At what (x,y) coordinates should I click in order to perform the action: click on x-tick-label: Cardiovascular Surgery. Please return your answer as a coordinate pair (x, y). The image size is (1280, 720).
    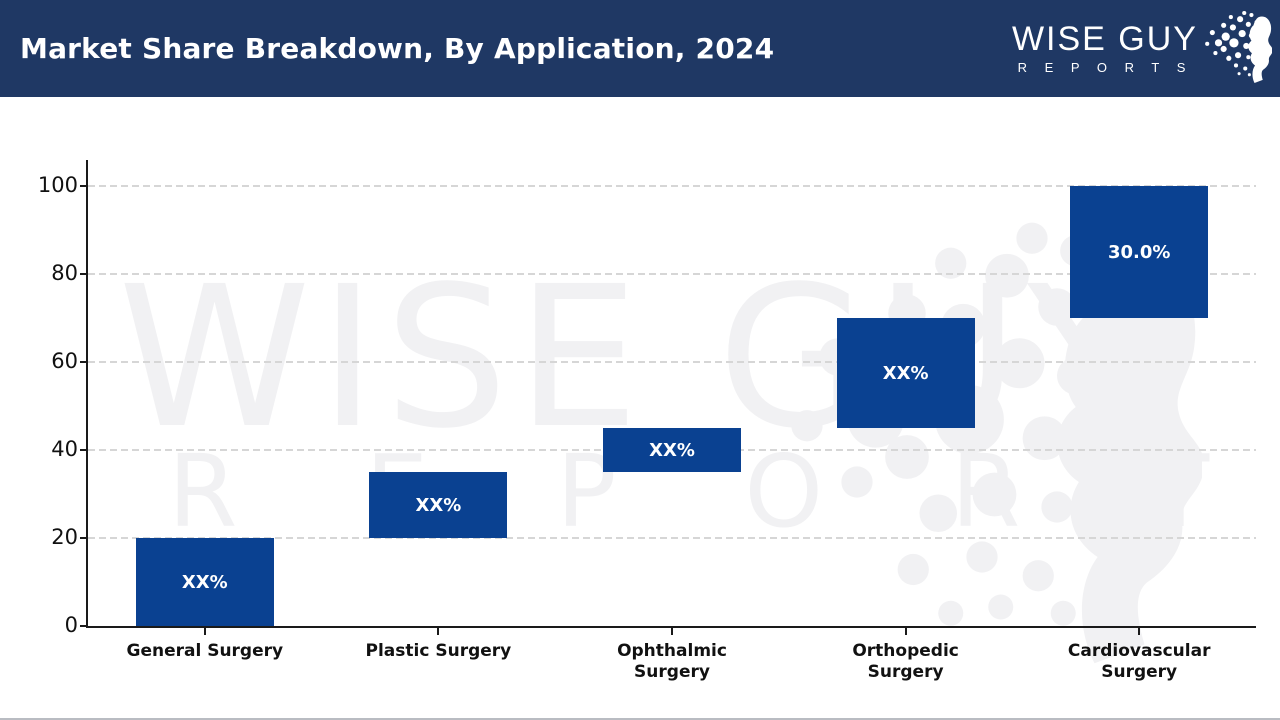
    Looking at the image, I should click on (1139, 662).